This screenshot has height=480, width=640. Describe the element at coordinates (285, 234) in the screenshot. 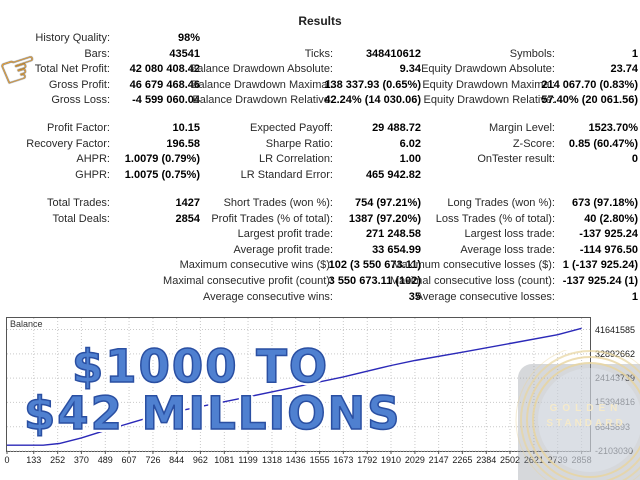

I see `stat-label: Largest profit trade:` at that location.